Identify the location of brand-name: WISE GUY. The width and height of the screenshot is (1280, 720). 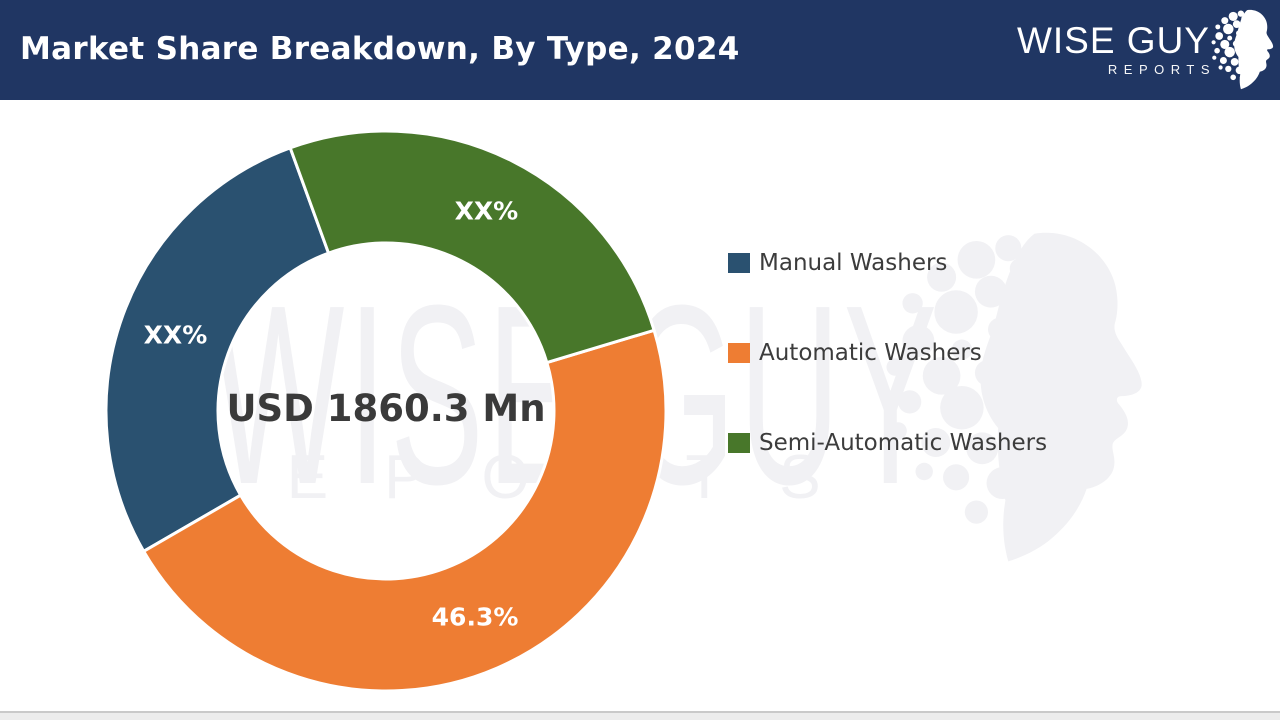
(1113, 40).